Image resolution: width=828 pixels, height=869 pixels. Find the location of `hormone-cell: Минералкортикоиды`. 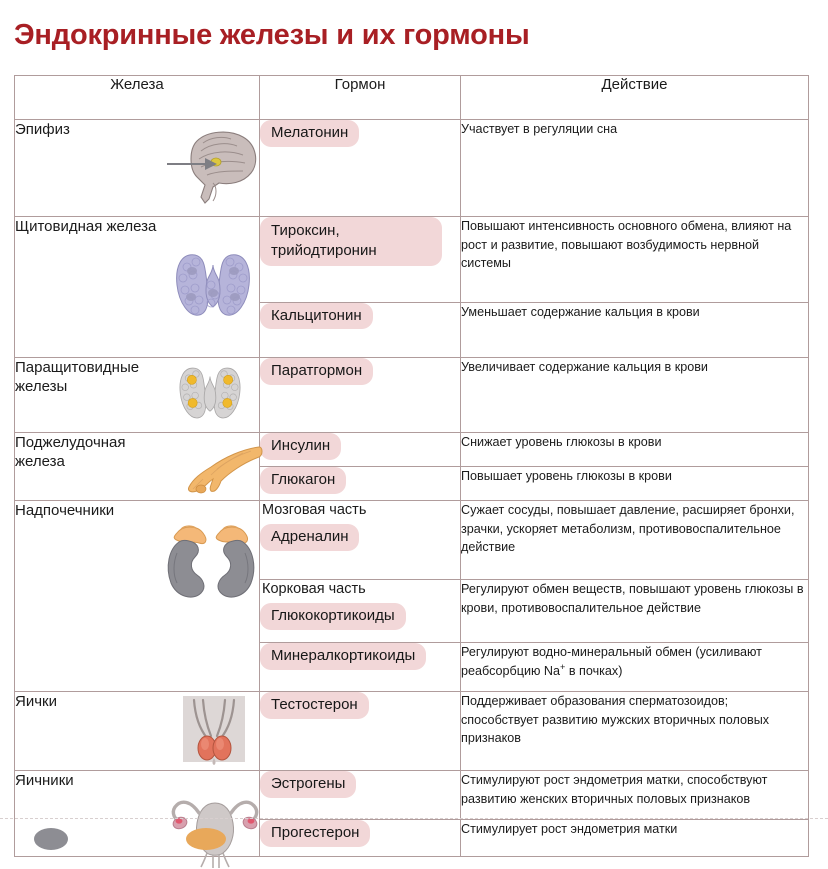

hormone-cell: Минералкортикоиды is located at coordinates (360, 667).